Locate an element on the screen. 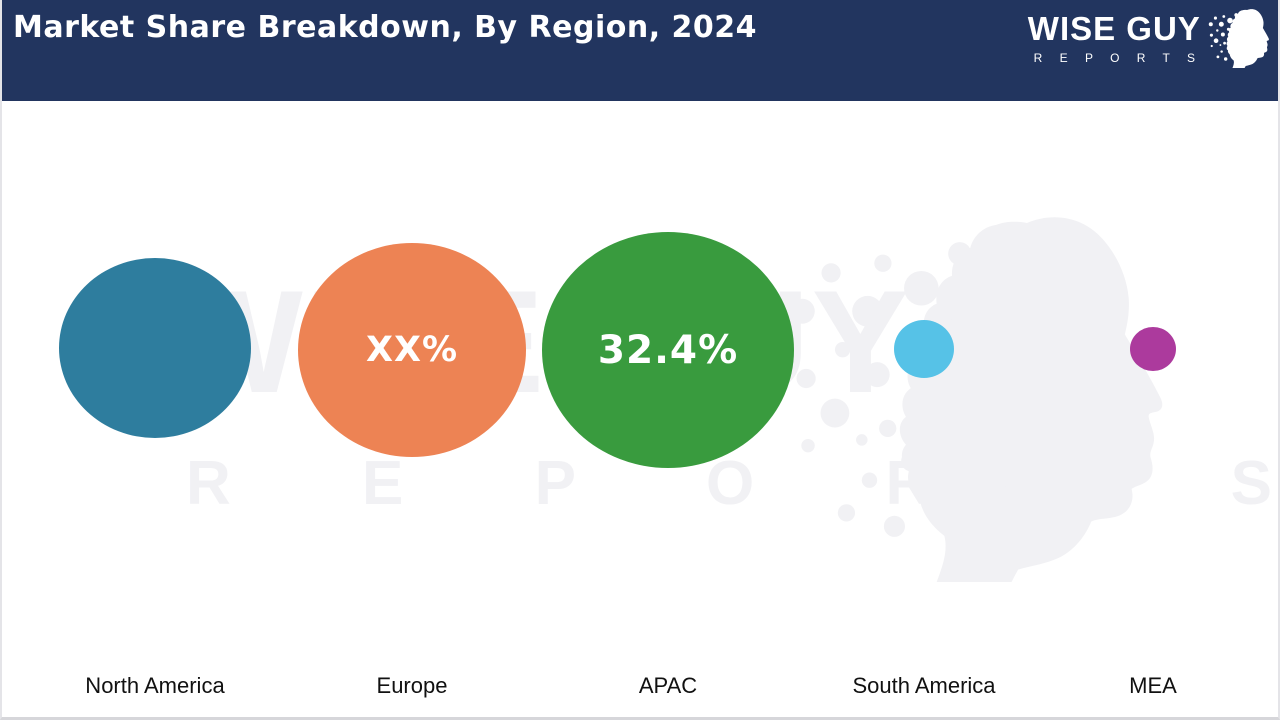 This screenshot has width=1280, height=720. logo-wordmark: WISE GUY is located at coordinates (1114, 28).